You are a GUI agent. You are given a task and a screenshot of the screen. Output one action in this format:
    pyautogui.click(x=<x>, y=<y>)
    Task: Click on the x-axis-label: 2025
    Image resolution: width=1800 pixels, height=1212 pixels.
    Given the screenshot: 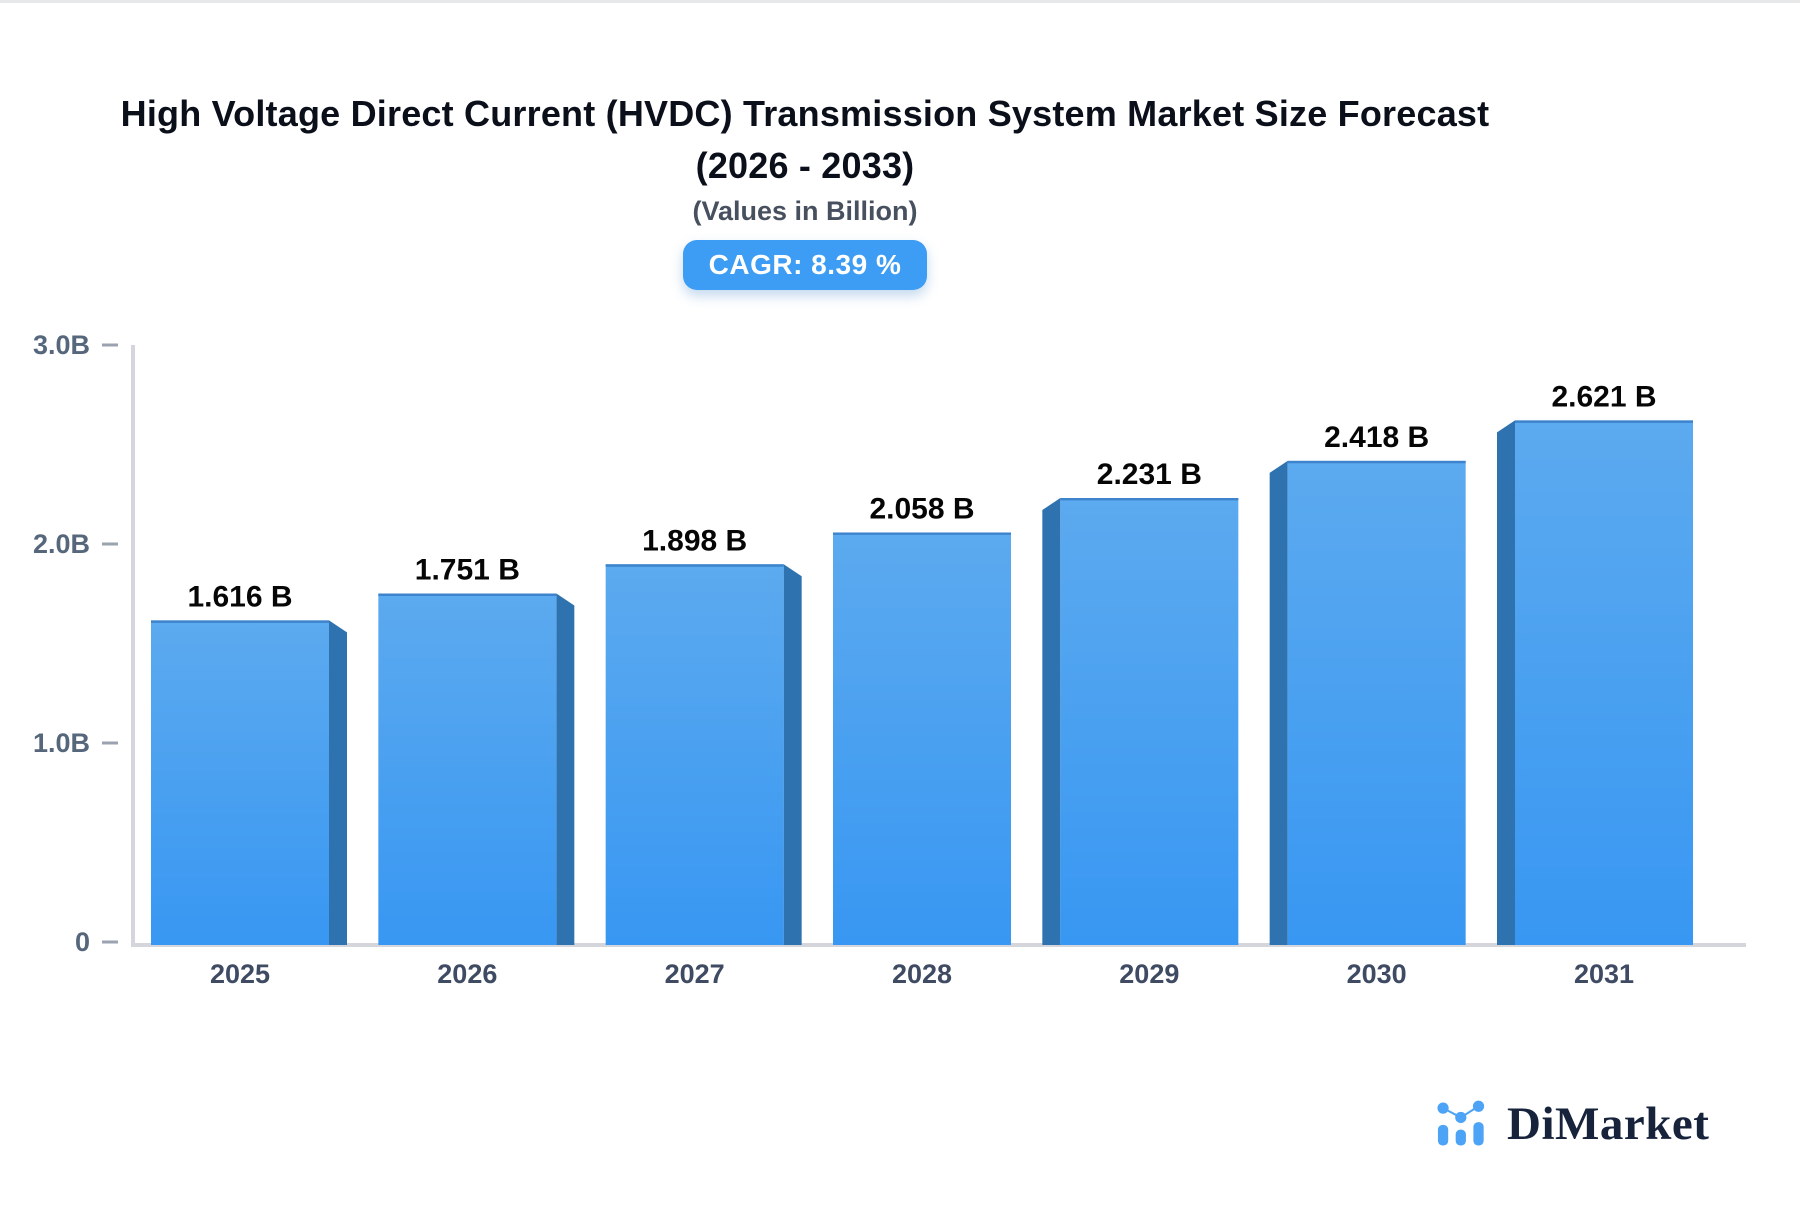 What is the action you would take?
    pyautogui.click(x=240, y=974)
    